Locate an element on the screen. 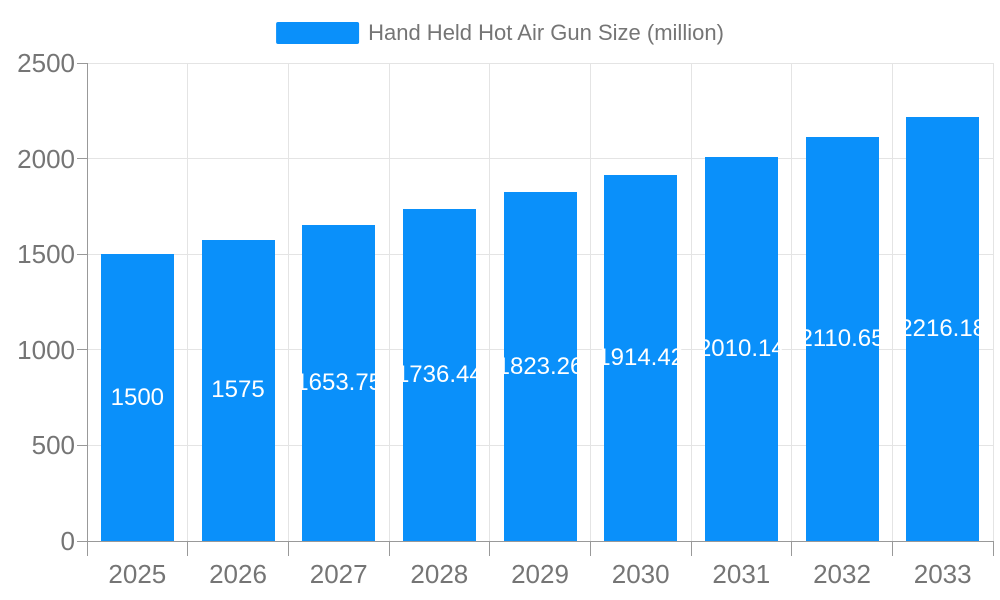  bar-2026 is located at coordinates (238, 390).